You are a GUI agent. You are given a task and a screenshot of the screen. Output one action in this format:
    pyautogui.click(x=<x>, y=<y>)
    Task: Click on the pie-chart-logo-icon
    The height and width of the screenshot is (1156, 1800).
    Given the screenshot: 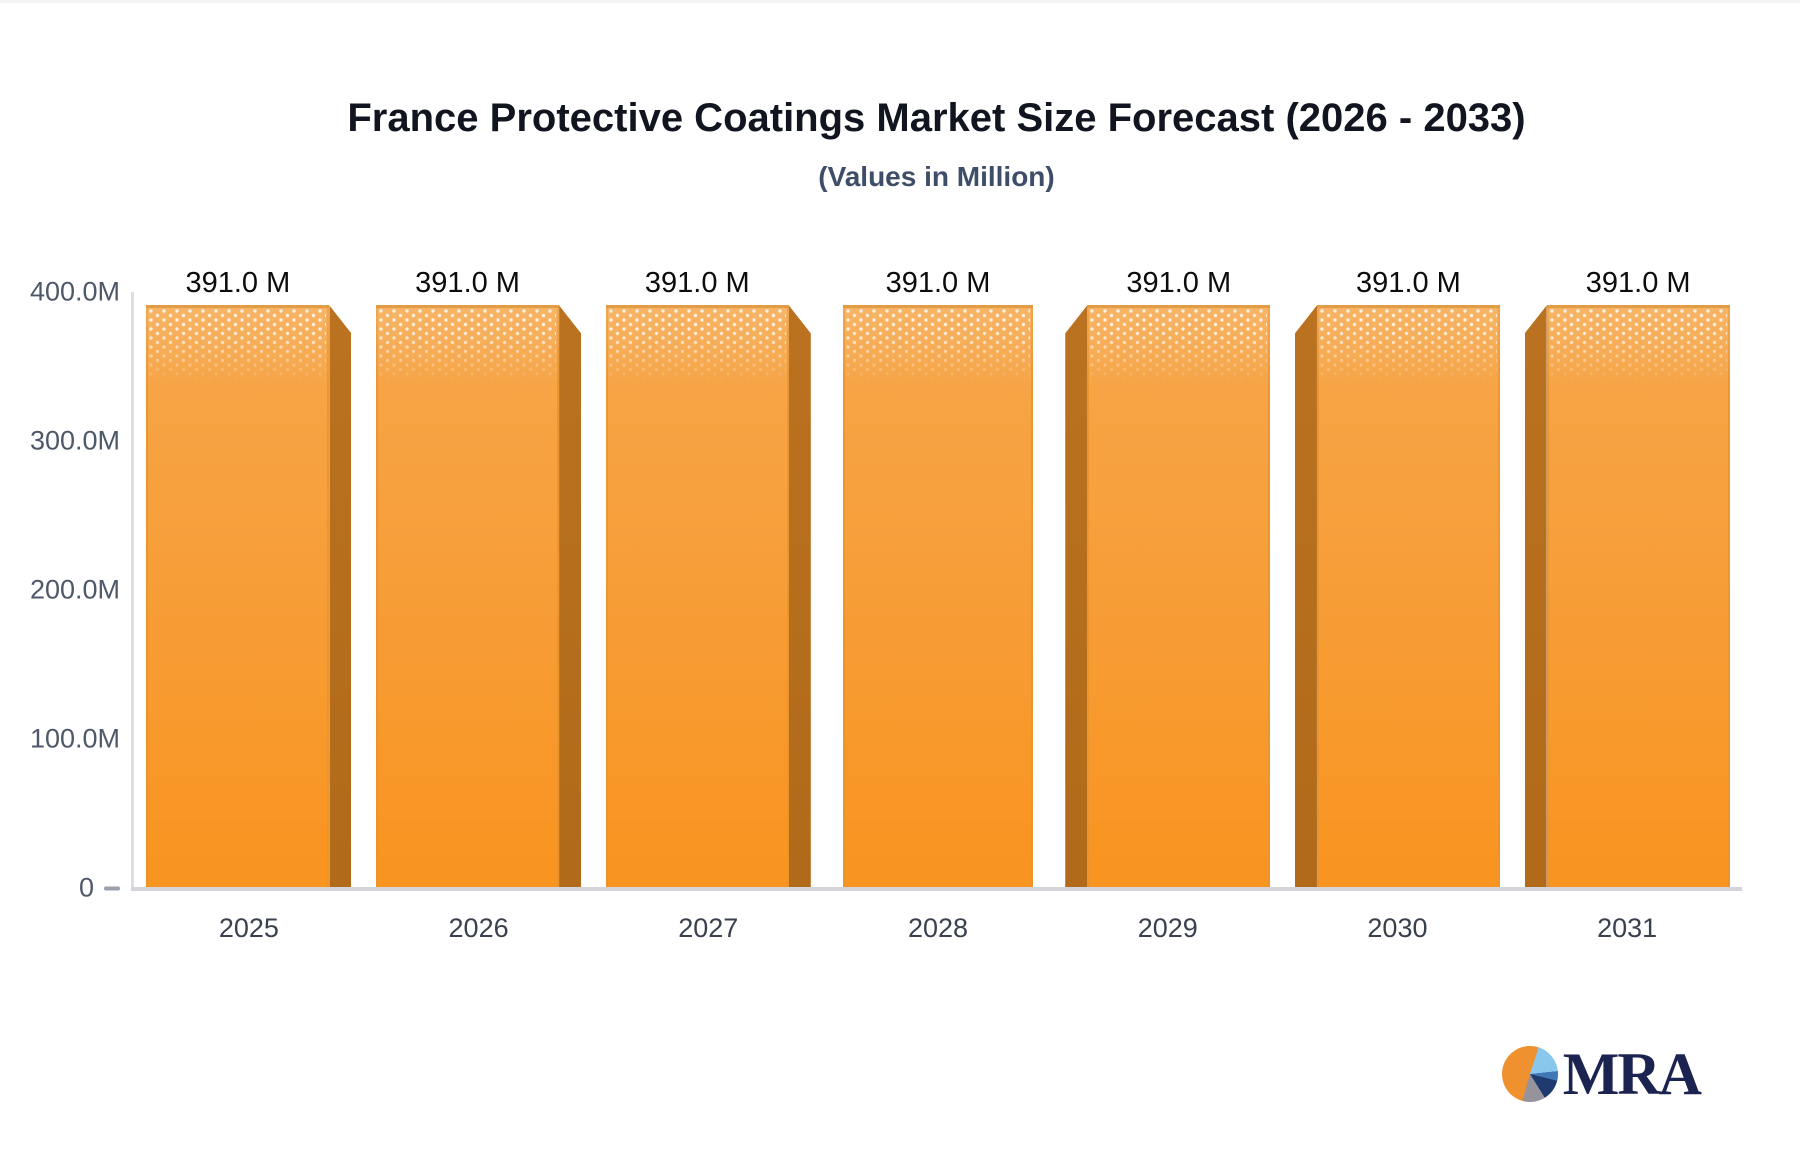 What is the action you would take?
    pyautogui.click(x=1529, y=1074)
    